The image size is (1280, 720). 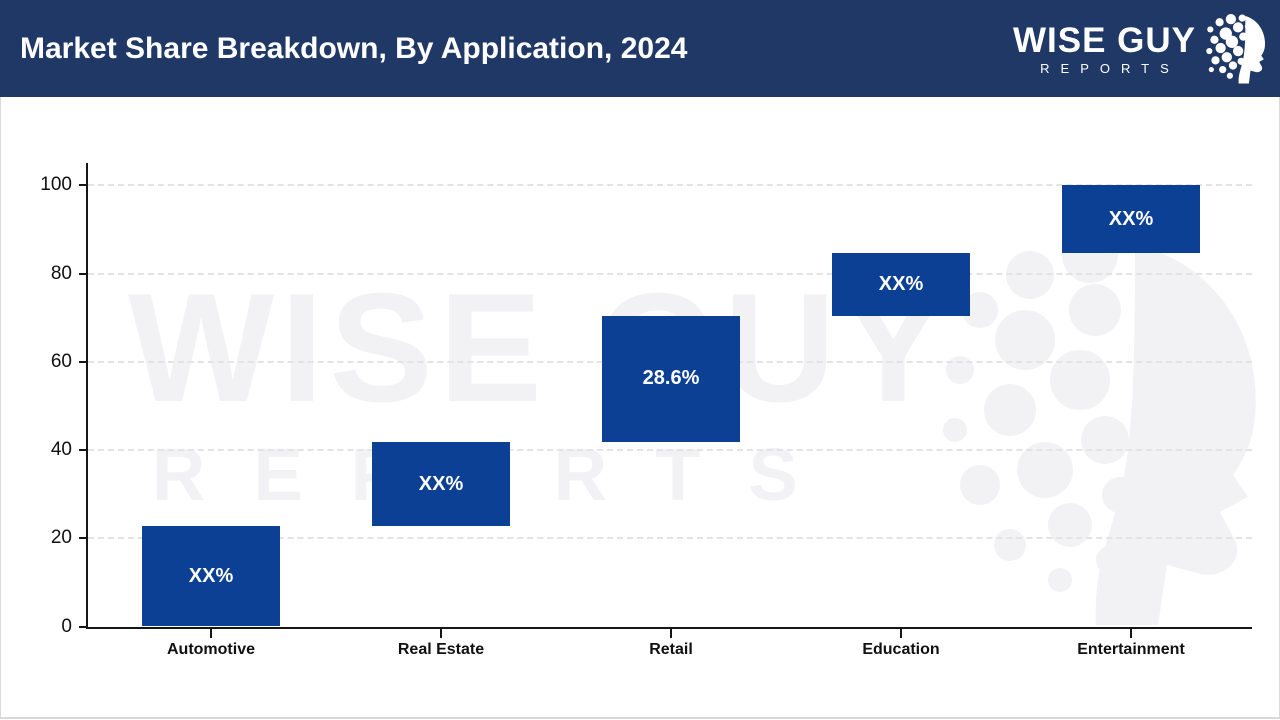 I want to click on wiseguy-logo: WISE GUY REPORTS, so click(x=1139, y=48).